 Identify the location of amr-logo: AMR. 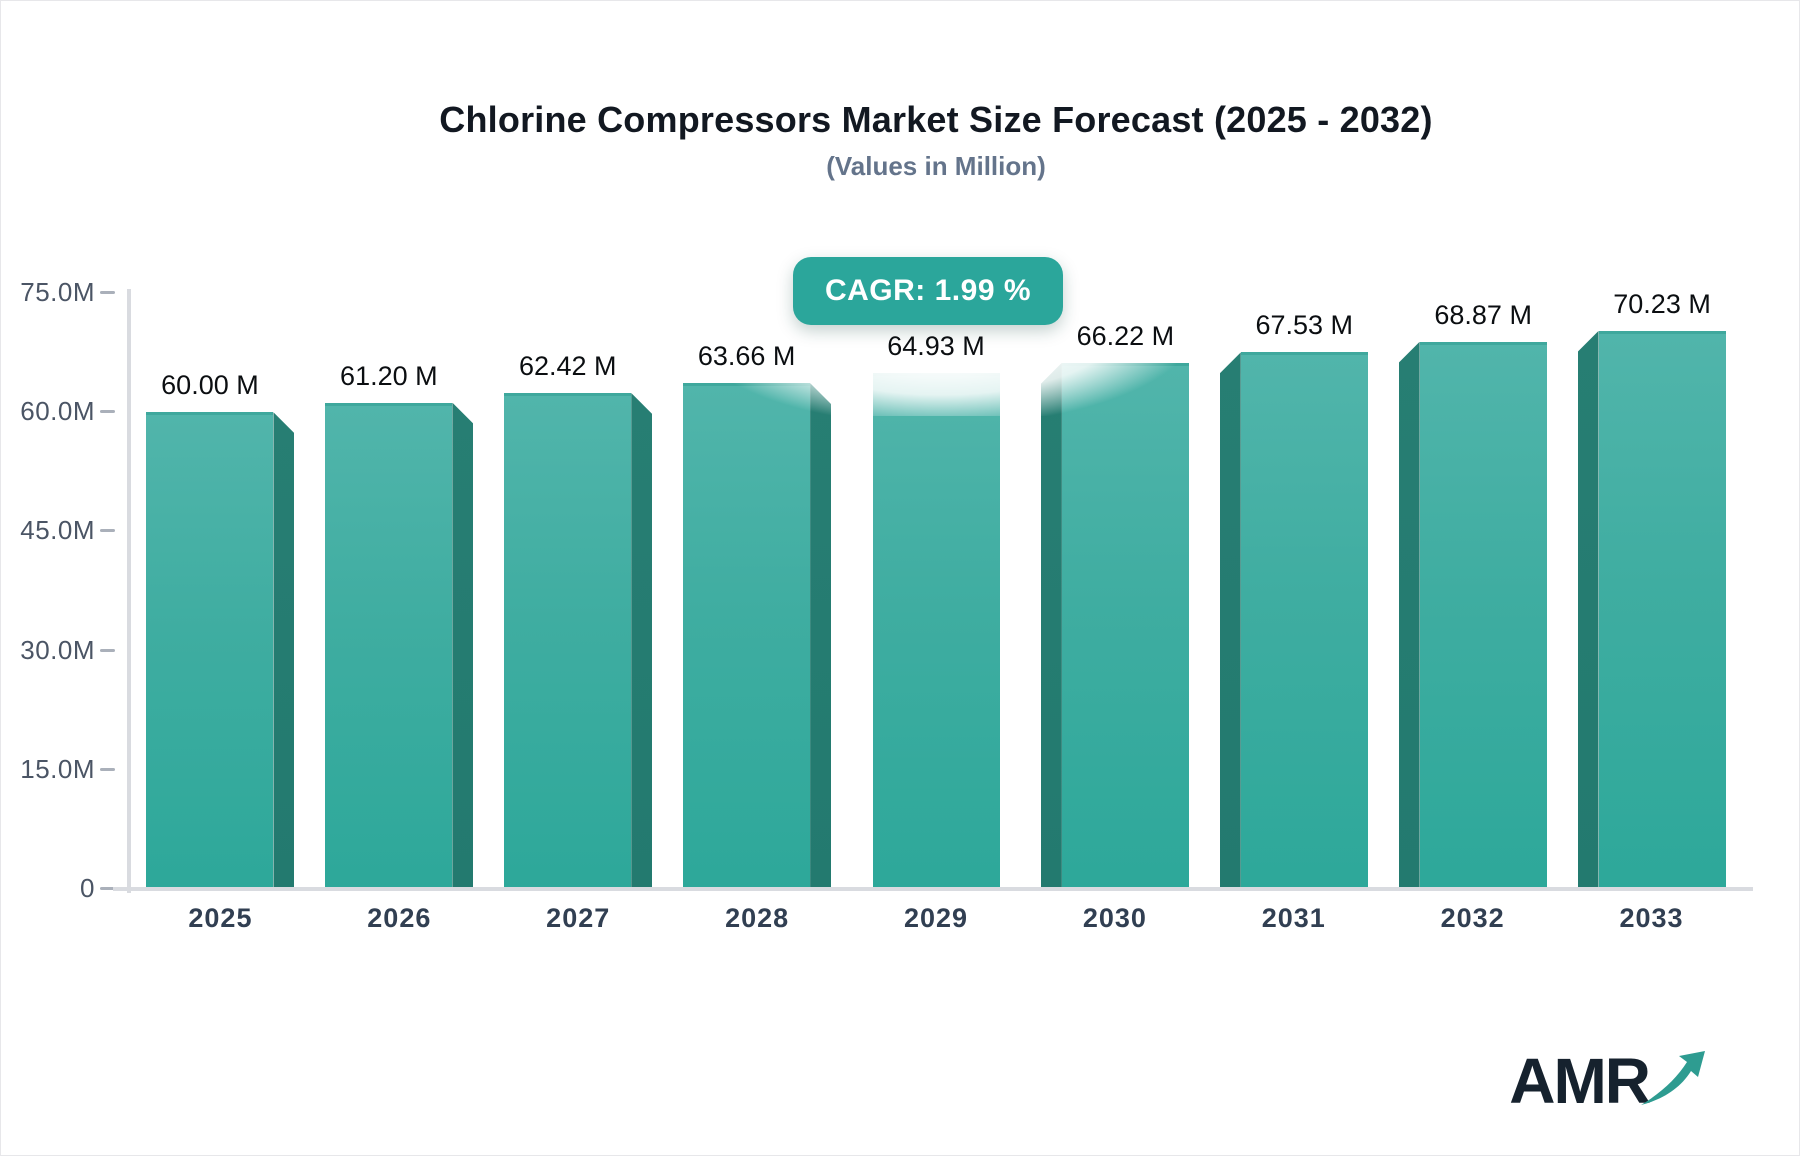
(1609, 1079).